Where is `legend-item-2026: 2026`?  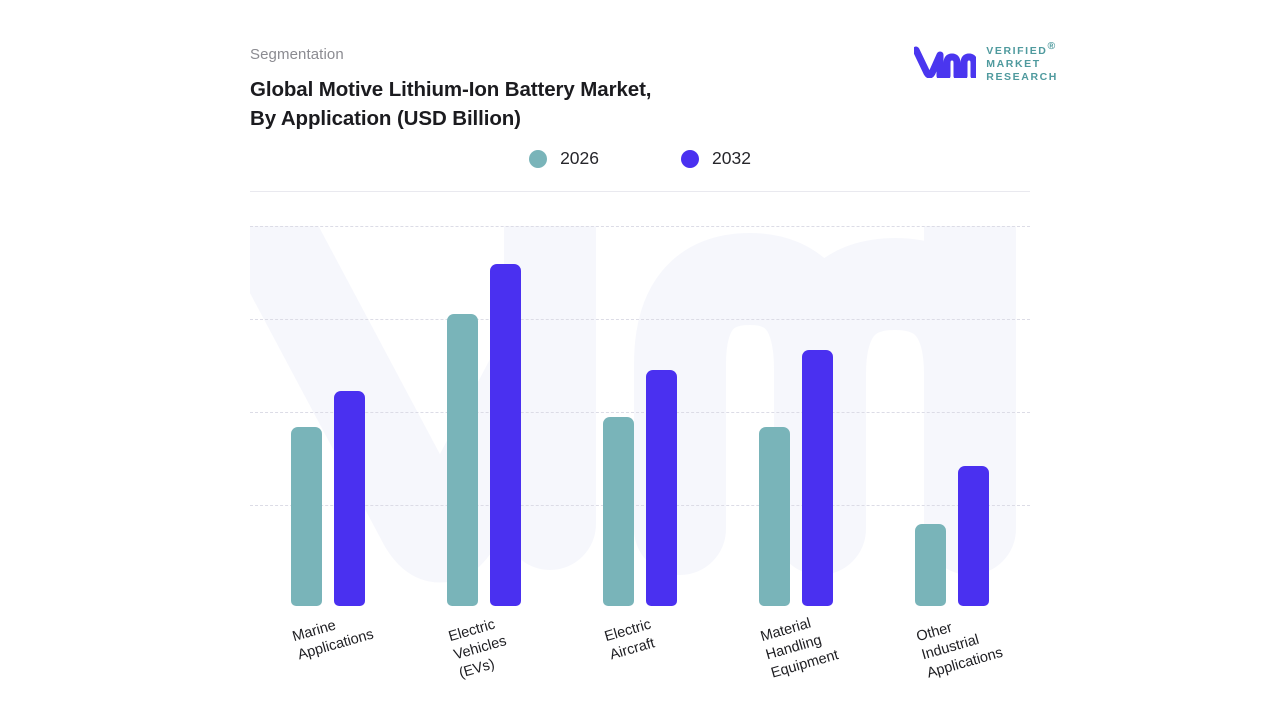
legend-item-2026: 2026 is located at coordinates (564, 158).